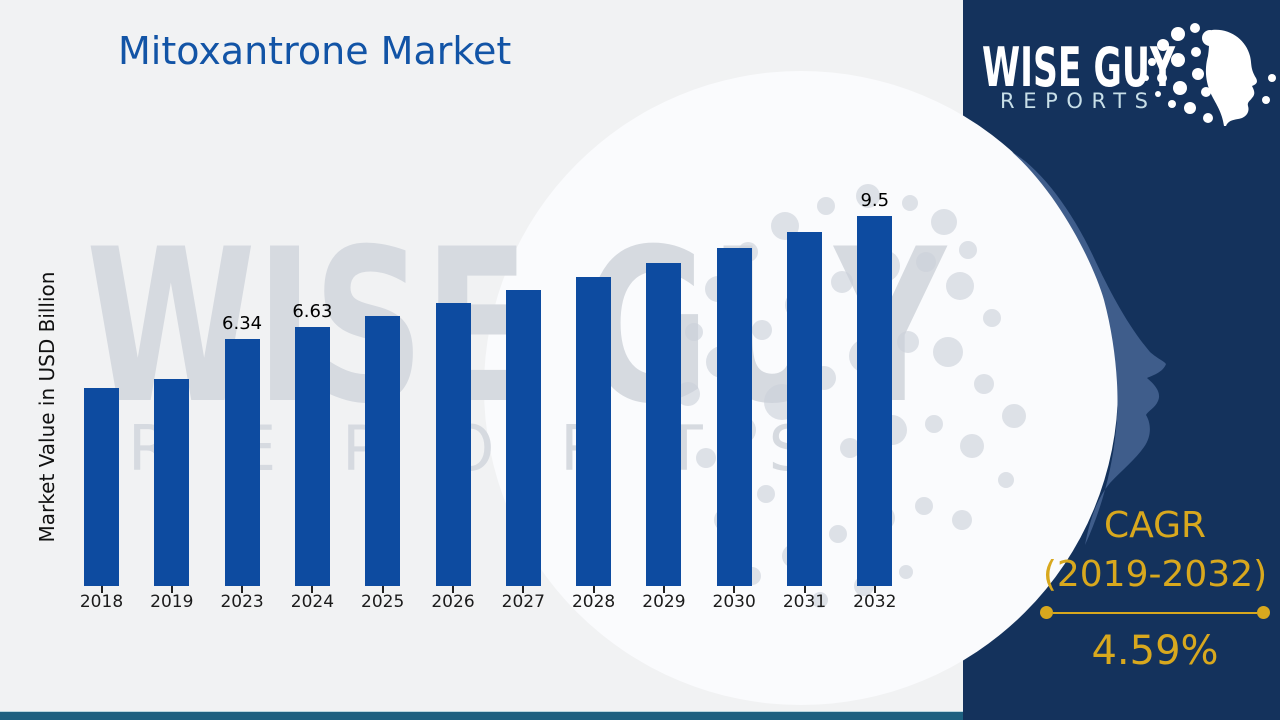  What do you see at coordinates (312, 456) in the screenshot?
I see `bar-2024` at bounding box center [312, 456].